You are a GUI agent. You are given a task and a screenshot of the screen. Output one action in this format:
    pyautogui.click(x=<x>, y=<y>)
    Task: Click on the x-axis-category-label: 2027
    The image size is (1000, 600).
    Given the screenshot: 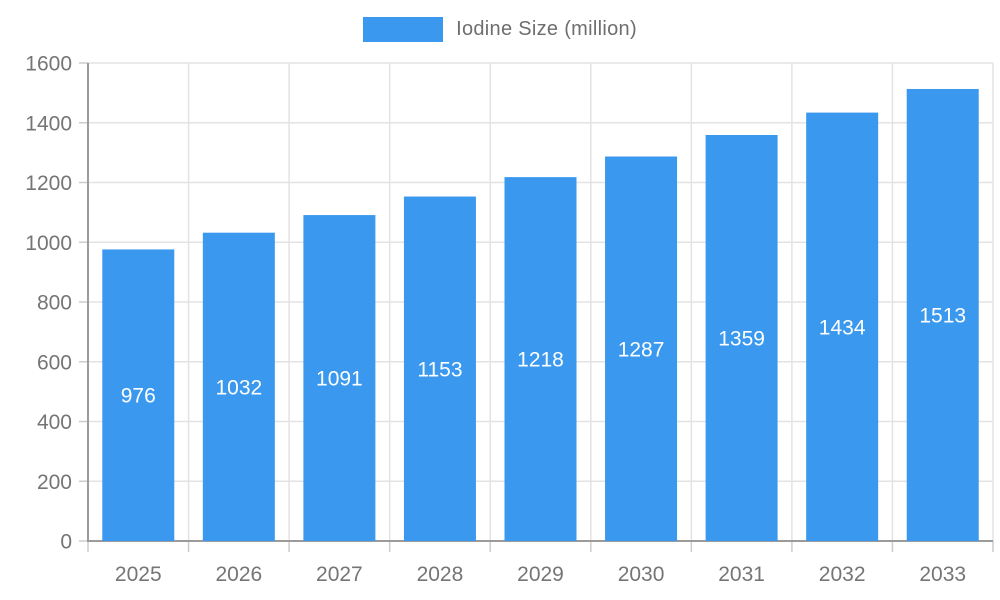 What is the action you would take?
    pyautogui.click(x=339, y=574)
    